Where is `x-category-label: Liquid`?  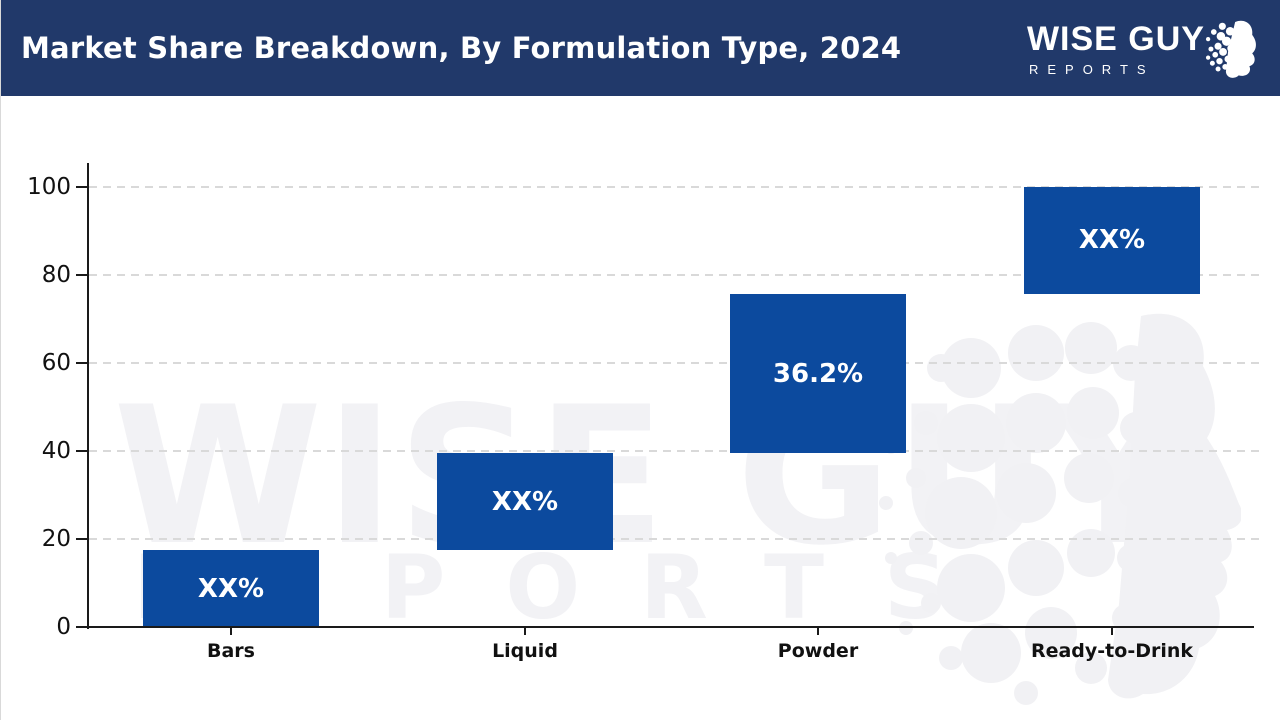 x-category-label: Liquid is located at coordinates (525, 651).